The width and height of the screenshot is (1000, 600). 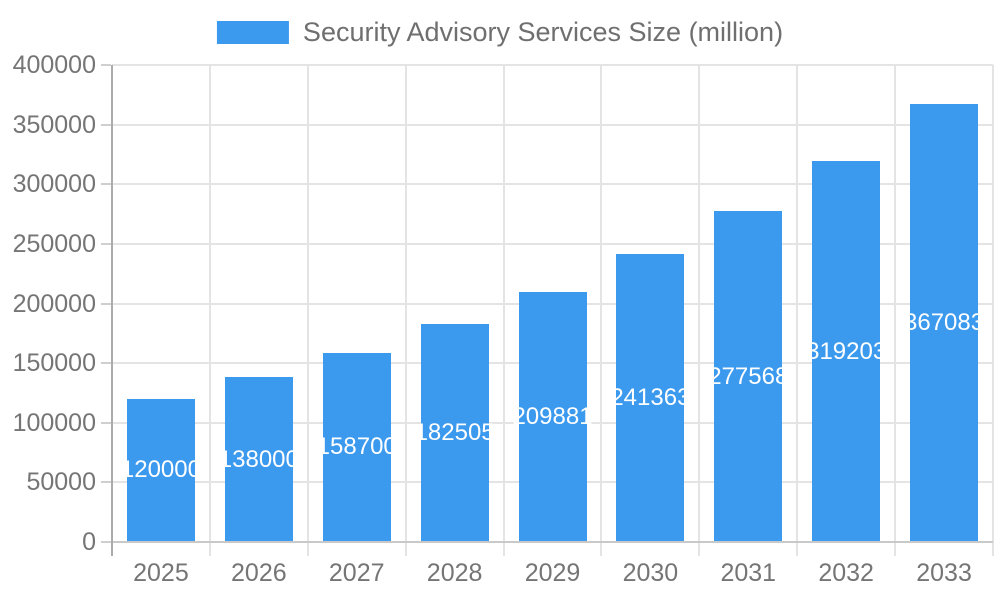 What do you see at coordinates (54, 363) in the screenshot?
I see `y-tick-label: 150000` at bounding box center [54, 363].